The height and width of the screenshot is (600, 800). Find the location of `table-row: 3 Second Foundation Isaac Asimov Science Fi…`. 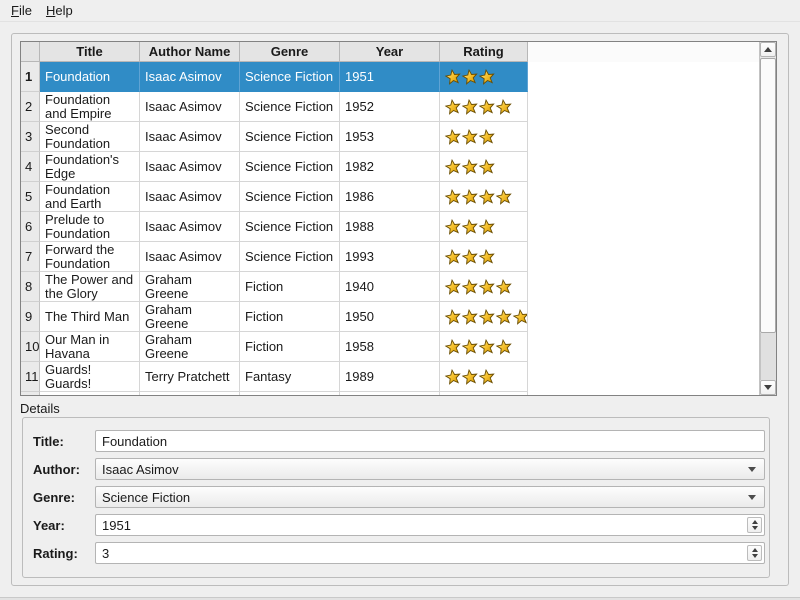

table-row: 3 Second Foundation Isaac Asimov Science Fi… is located at coordinates (390, 137).